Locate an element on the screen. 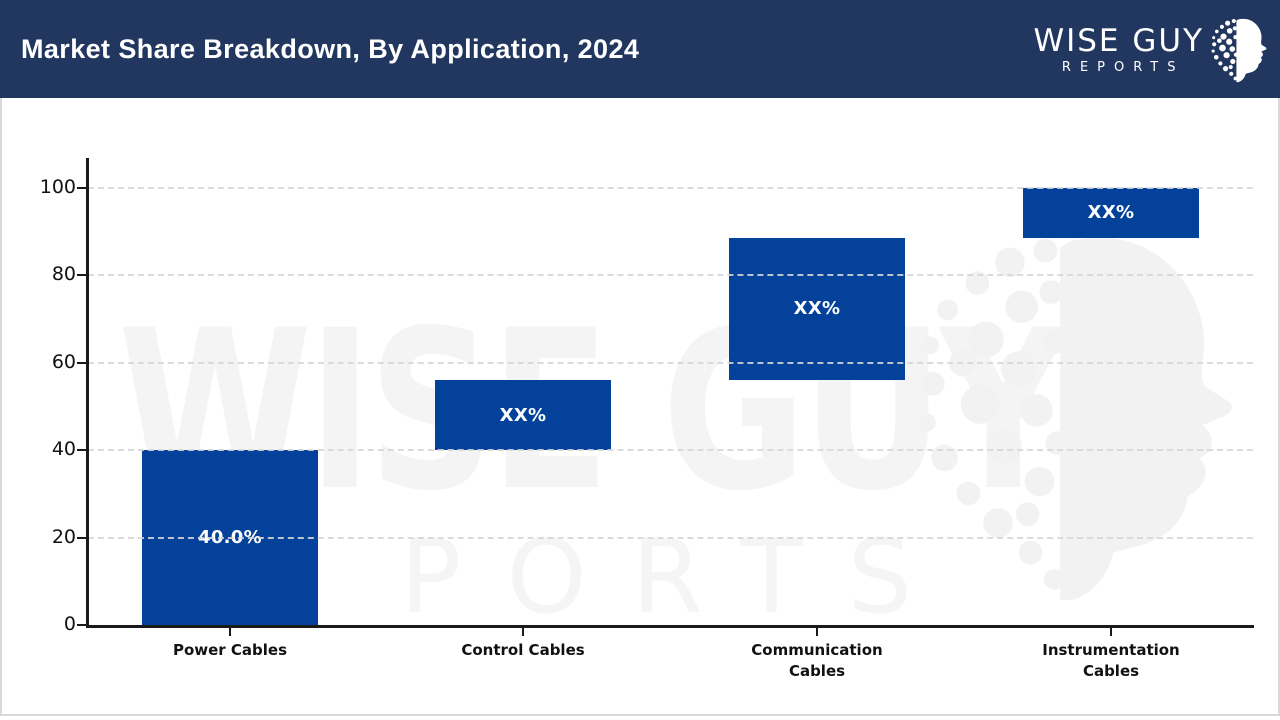 The height and width of the screenshot is (720, 1280). x-tick-label-instrumentation-cables: Instrumentation Cables is located at coordinates (1111, 660).